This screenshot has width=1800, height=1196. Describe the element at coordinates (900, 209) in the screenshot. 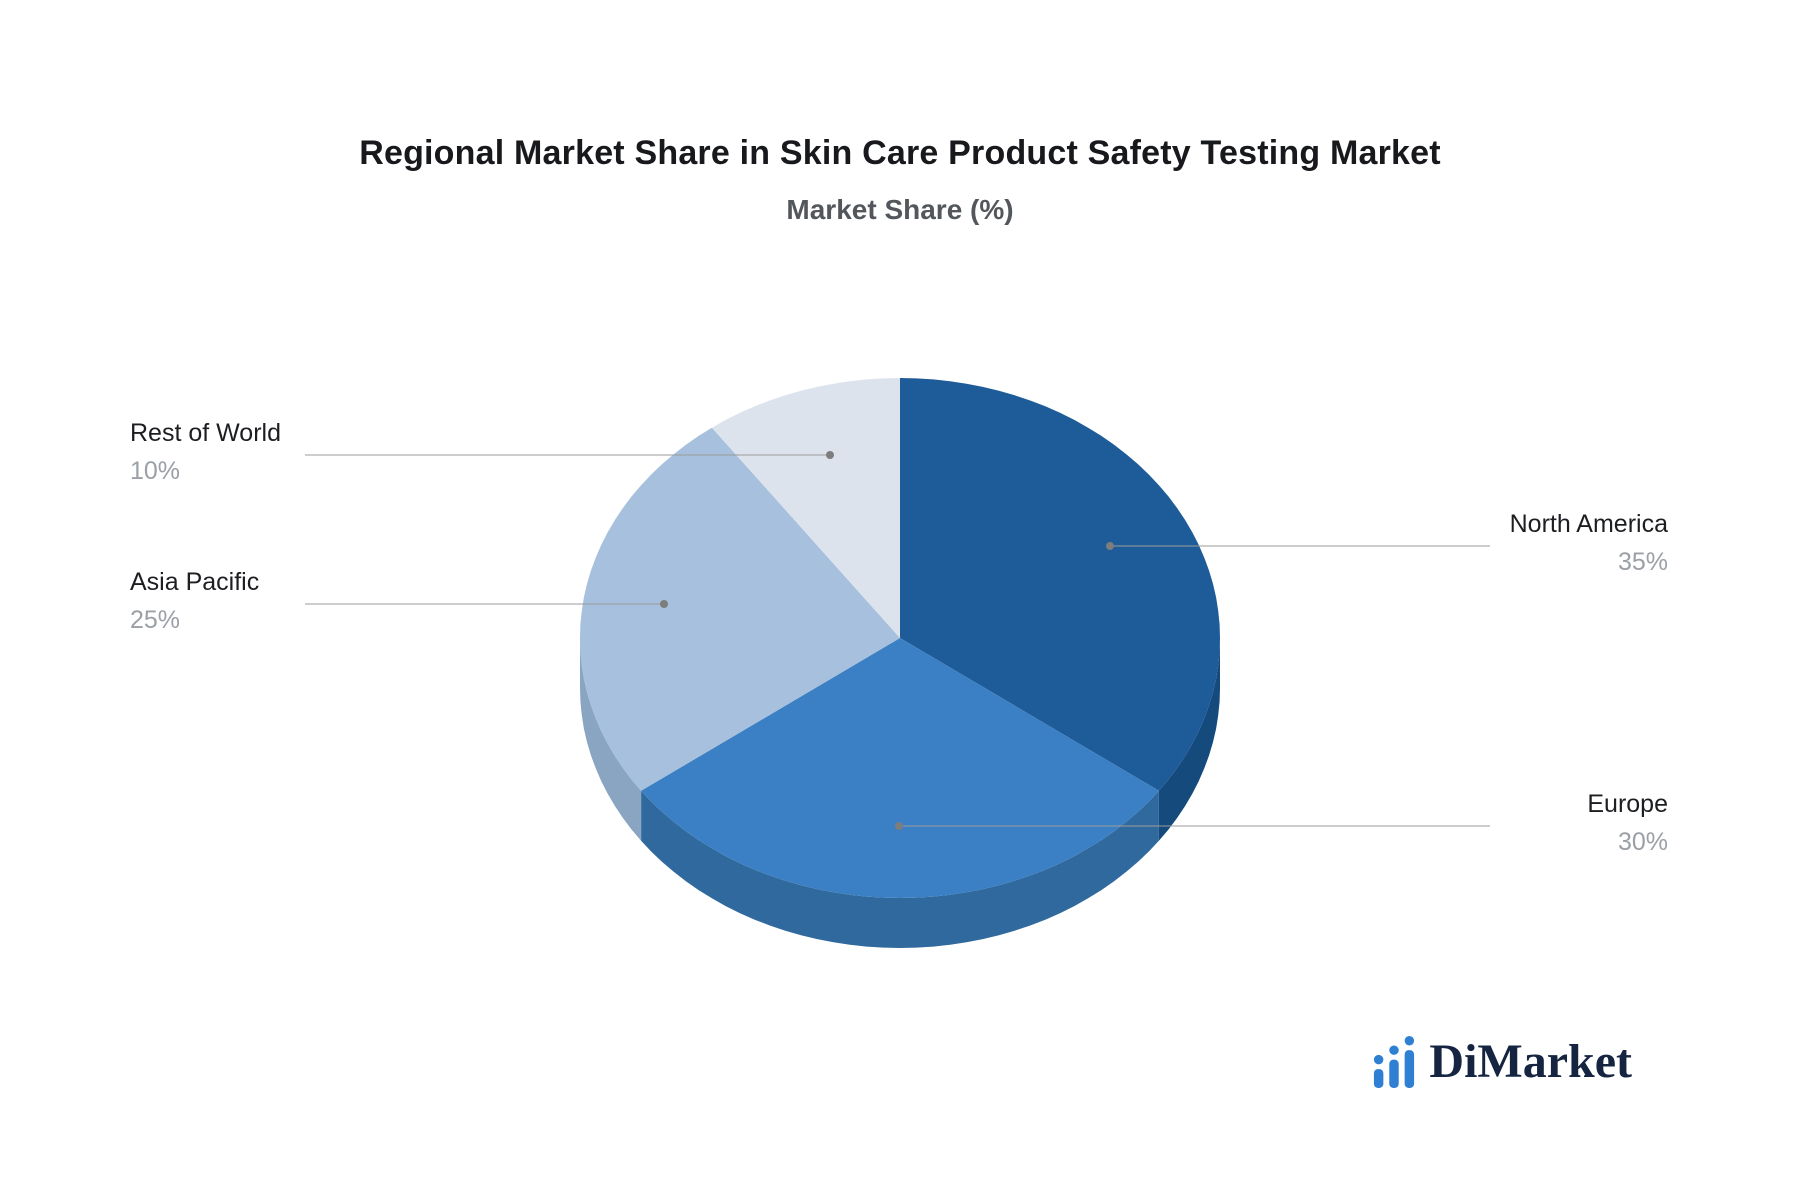

I see `chart-subtitle: Market Share (%)` at that location.